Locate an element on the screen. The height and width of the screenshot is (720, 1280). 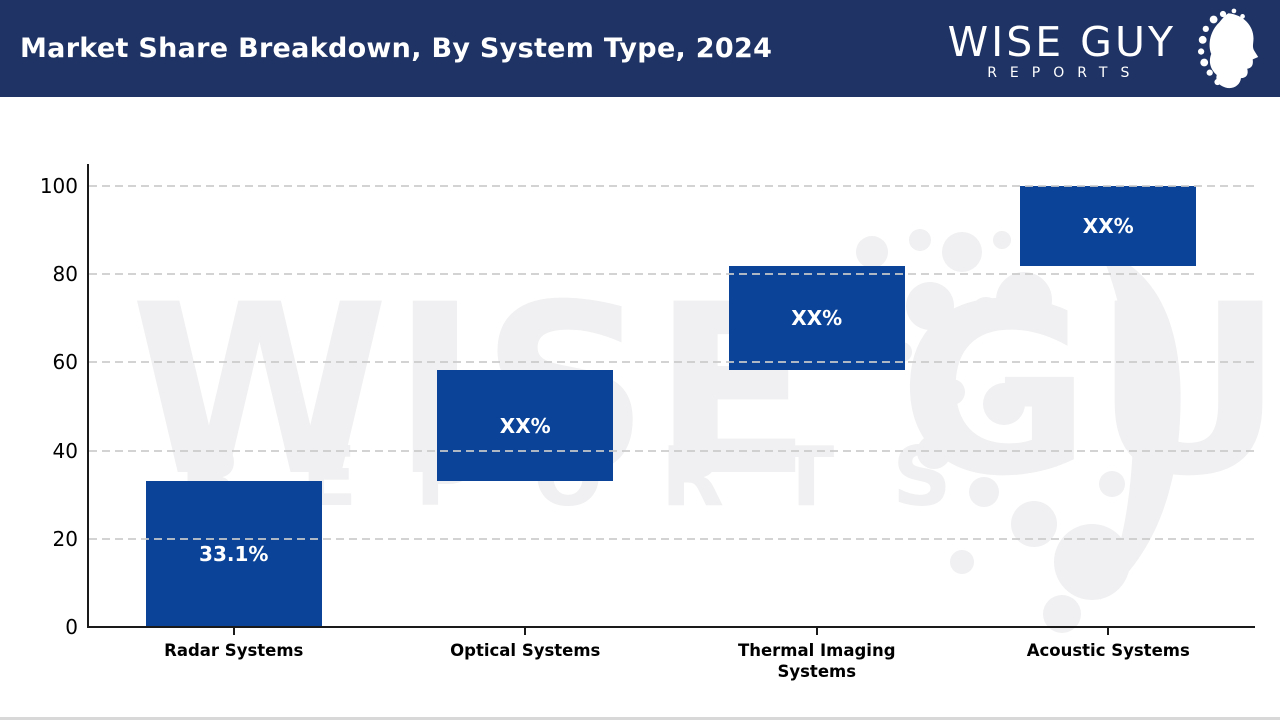
x-category-label-radar-systems: Radar Systems is located at coordinates (234, 650).